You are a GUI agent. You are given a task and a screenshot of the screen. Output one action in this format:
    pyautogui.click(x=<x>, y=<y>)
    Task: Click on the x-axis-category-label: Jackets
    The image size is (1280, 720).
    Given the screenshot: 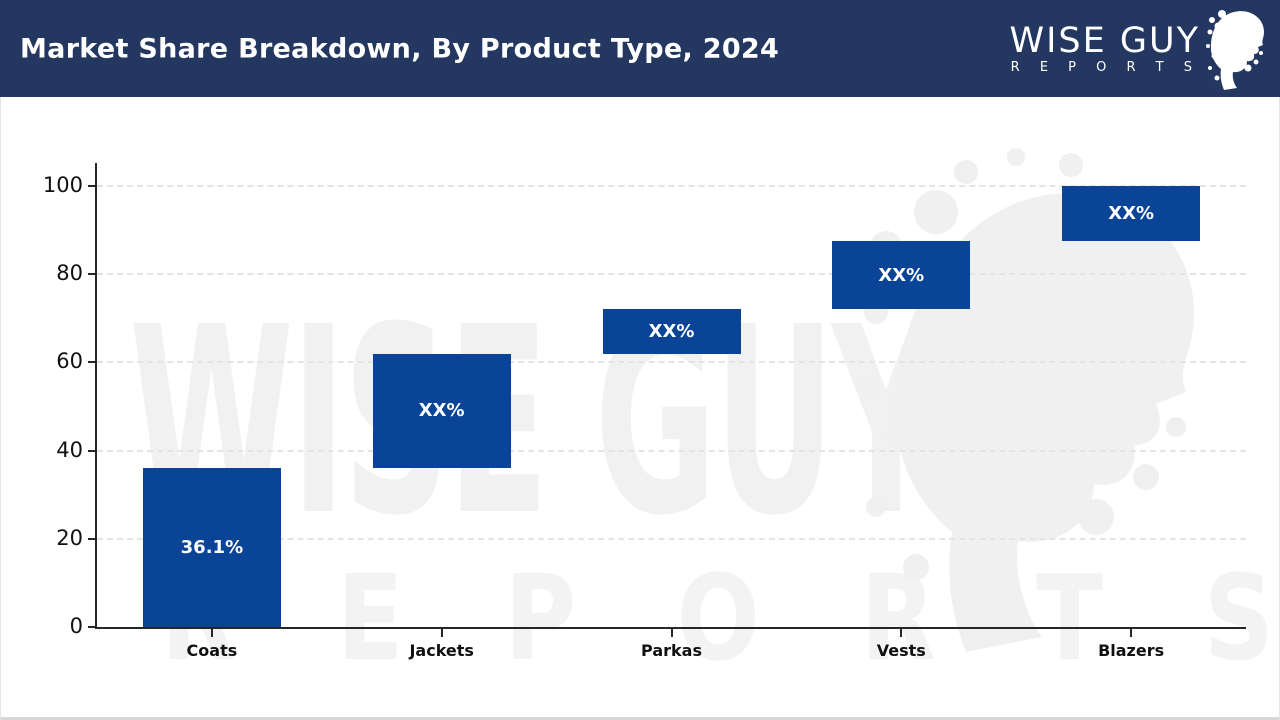 What is the action you would take?
    pyautogui.click(x=441, y=650)
    